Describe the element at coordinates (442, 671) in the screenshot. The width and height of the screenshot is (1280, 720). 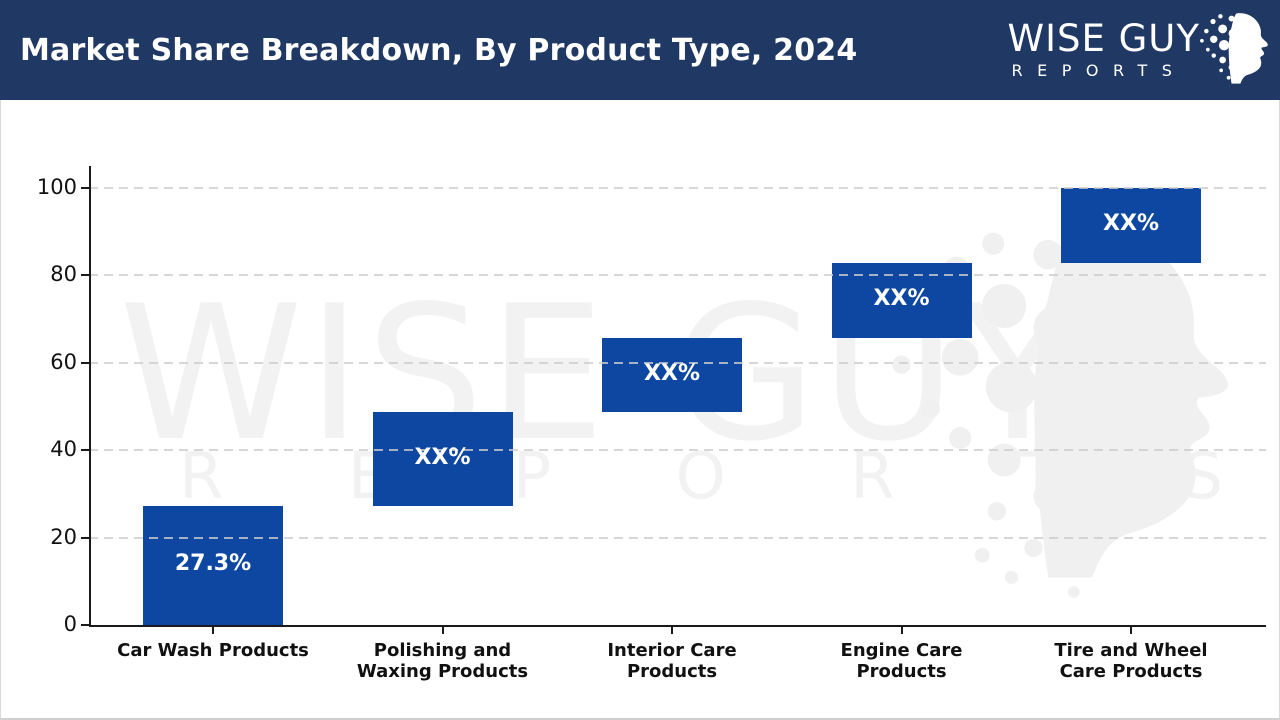
I see `x-category-label-line: Waxing Products` at that location.